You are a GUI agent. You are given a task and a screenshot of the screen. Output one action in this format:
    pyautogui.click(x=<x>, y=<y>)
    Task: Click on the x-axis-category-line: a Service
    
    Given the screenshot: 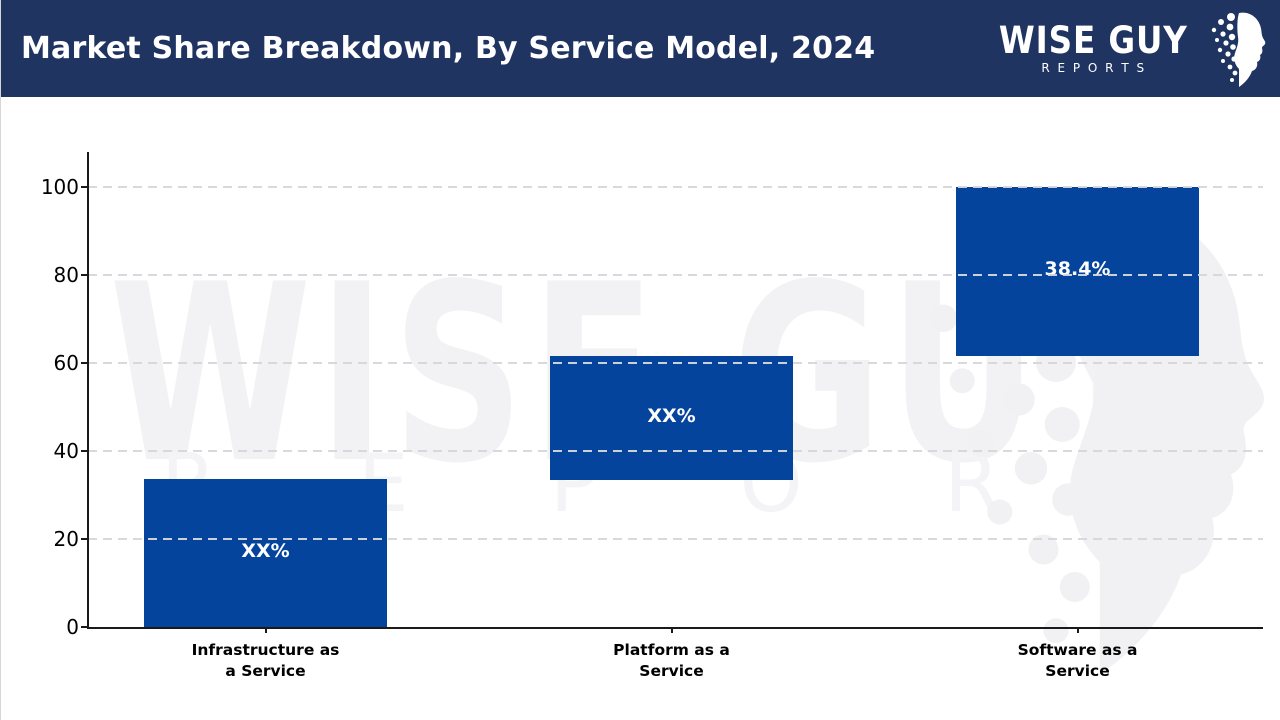 What is the action you would take?
    pyautogui.click(x=265, y=671)
    